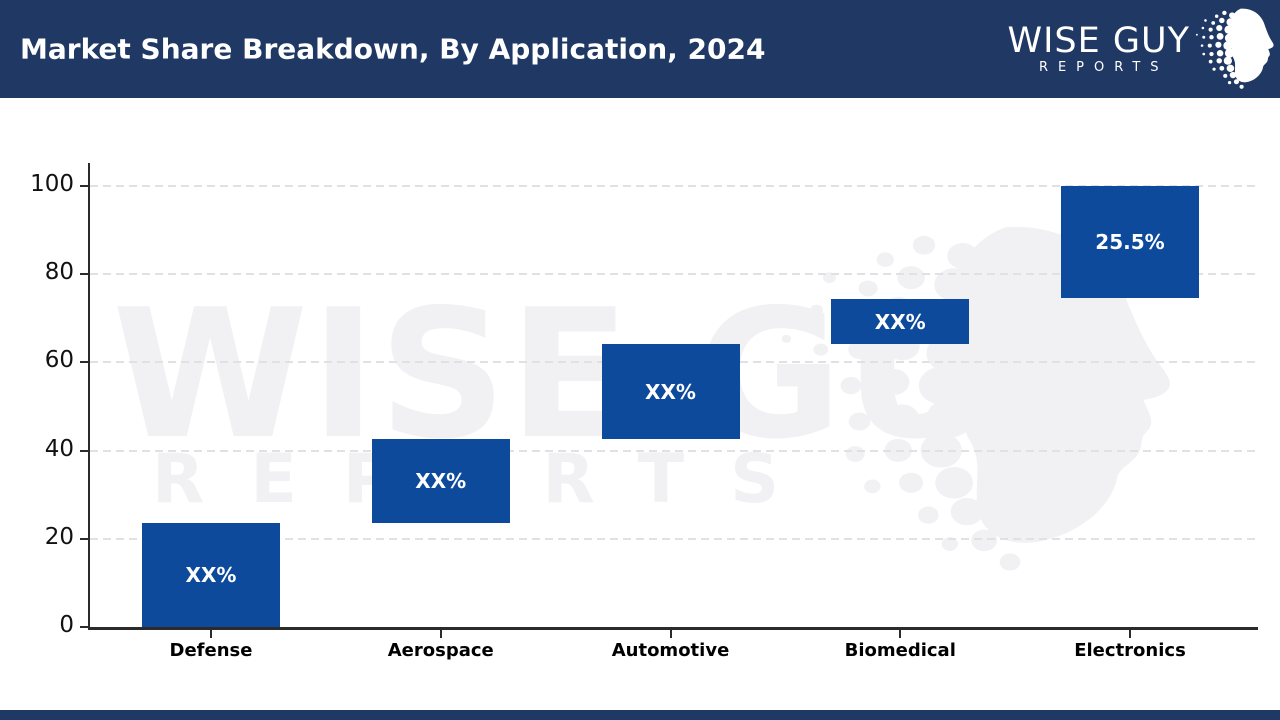 The height and width of the screenshot is (720, 1280). Describe the element at coordinates (640, 715) in the screenshot. I see `footer-bar` at that location.